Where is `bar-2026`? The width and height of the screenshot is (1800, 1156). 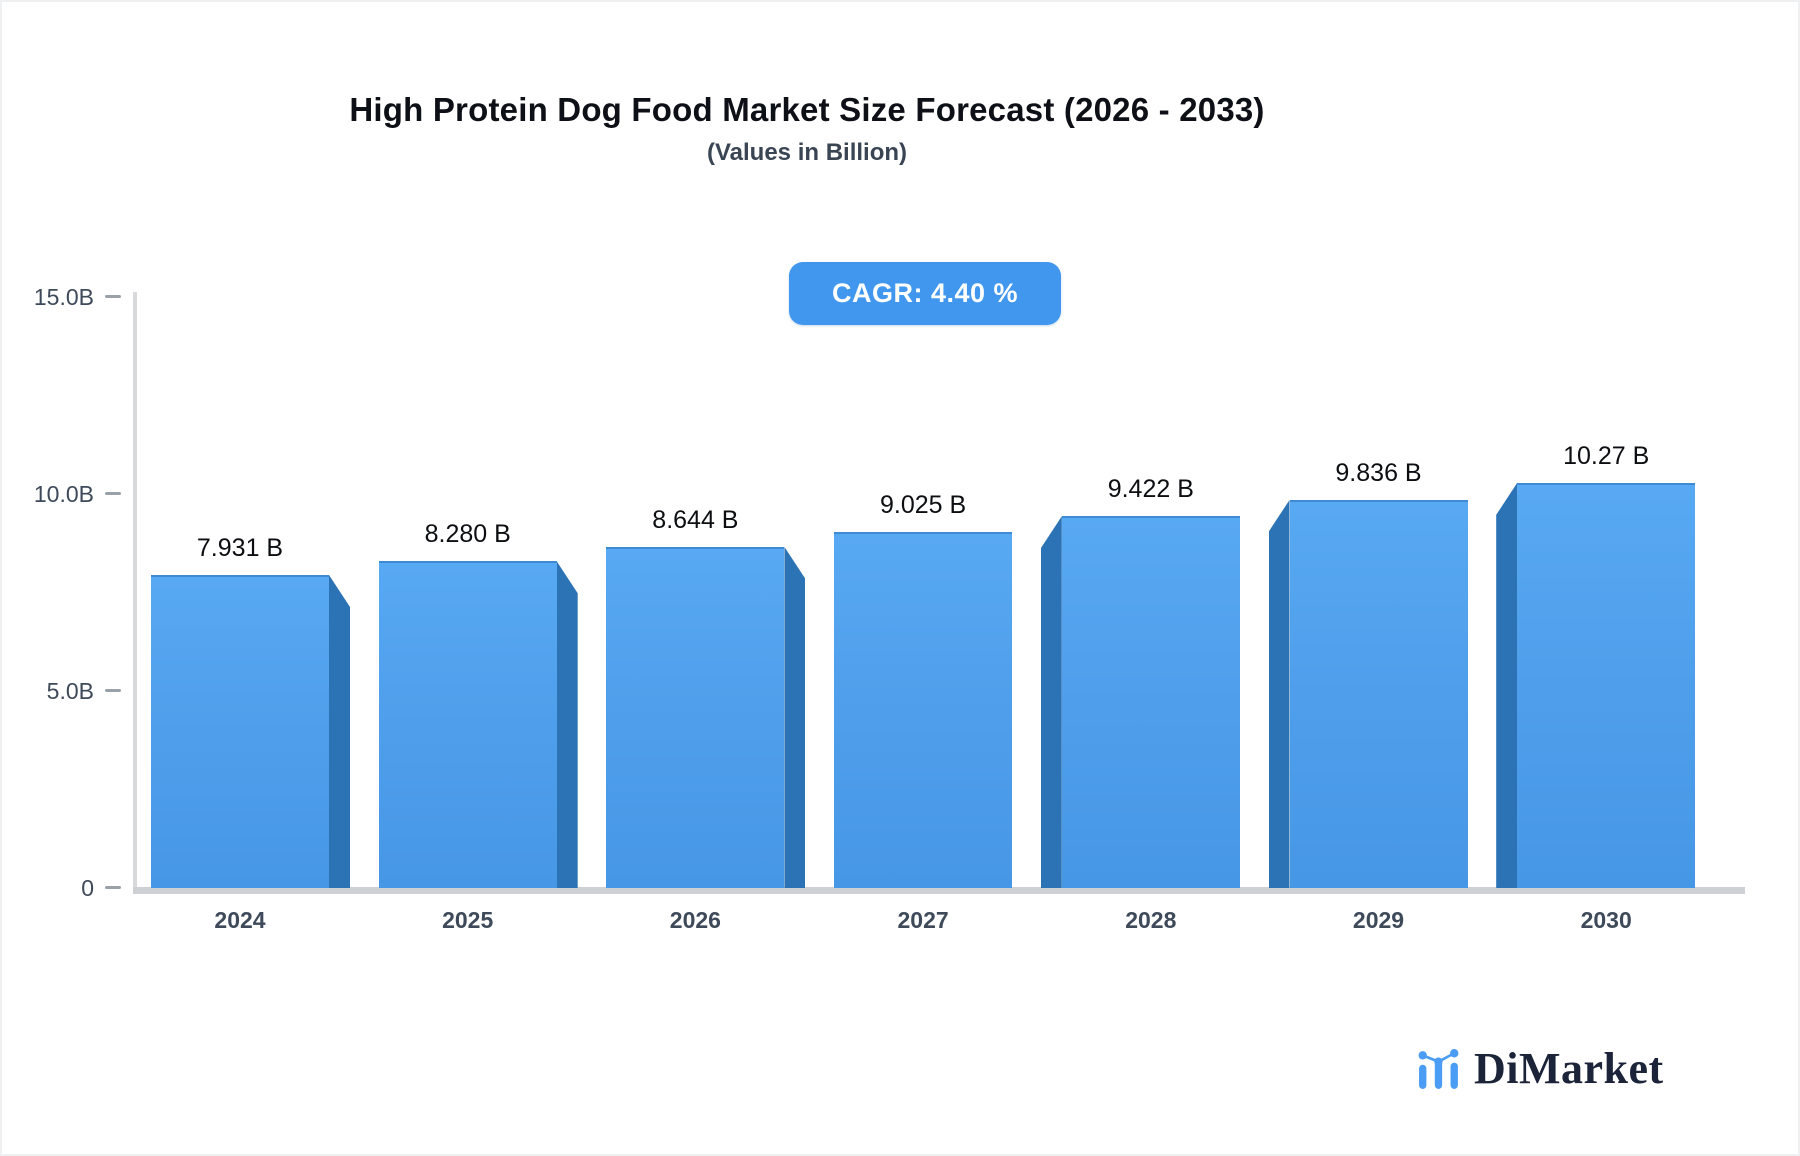 bar-2026 is located at coordinates (695, 717).